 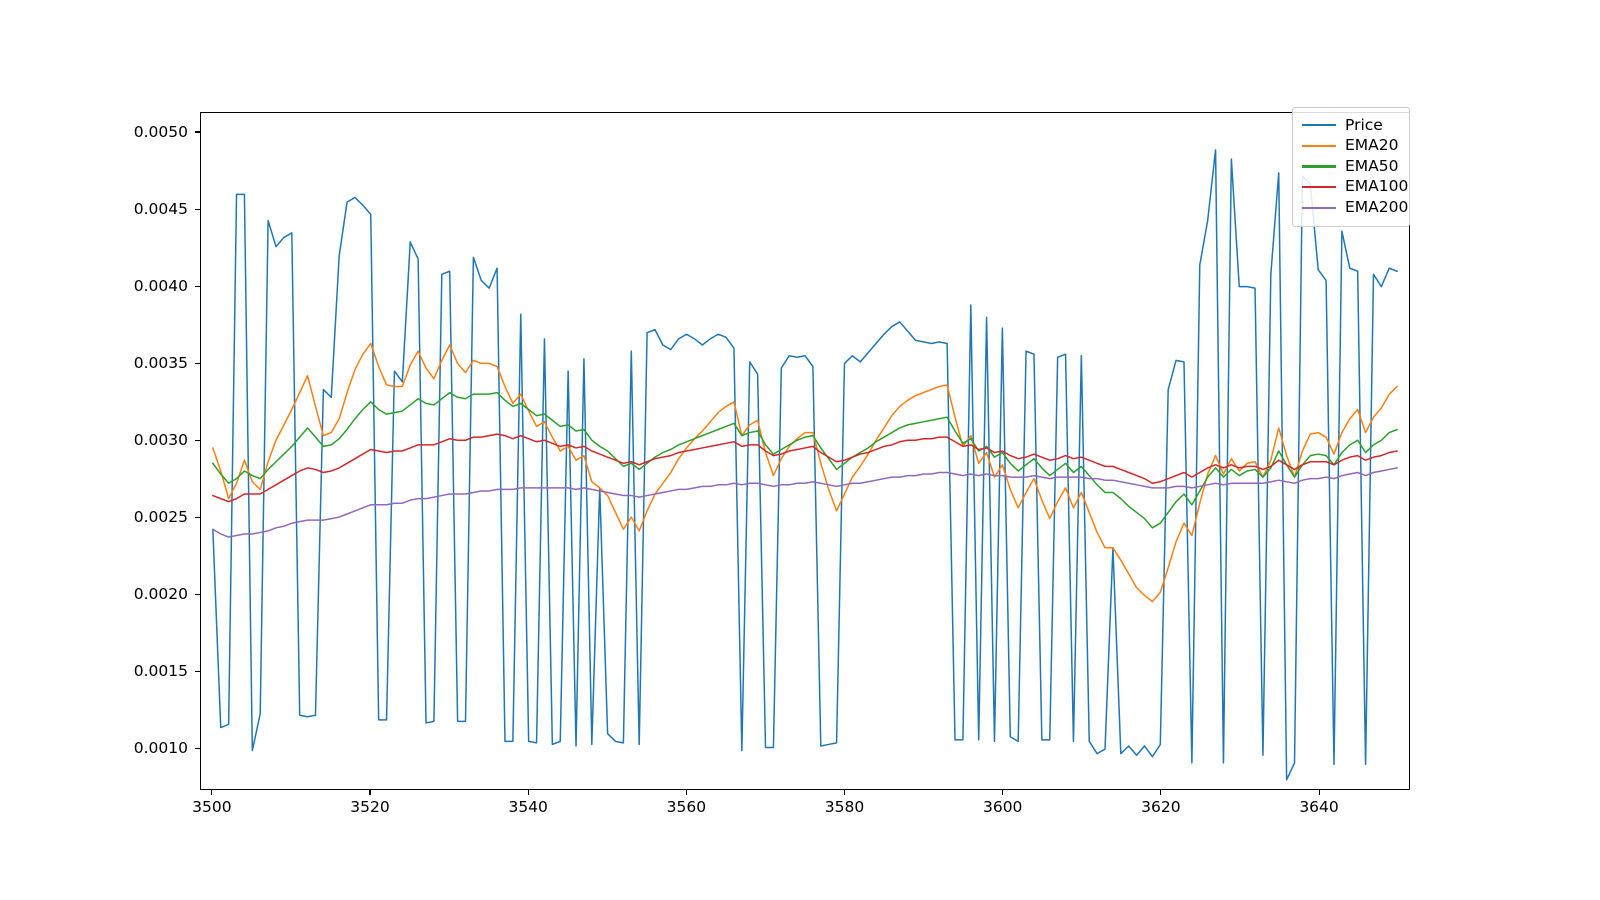 What do you see at coordinates (1319, 807) in the screenshot?
I see `x-tick-label: 3640` at bounding box center [1319, 807].